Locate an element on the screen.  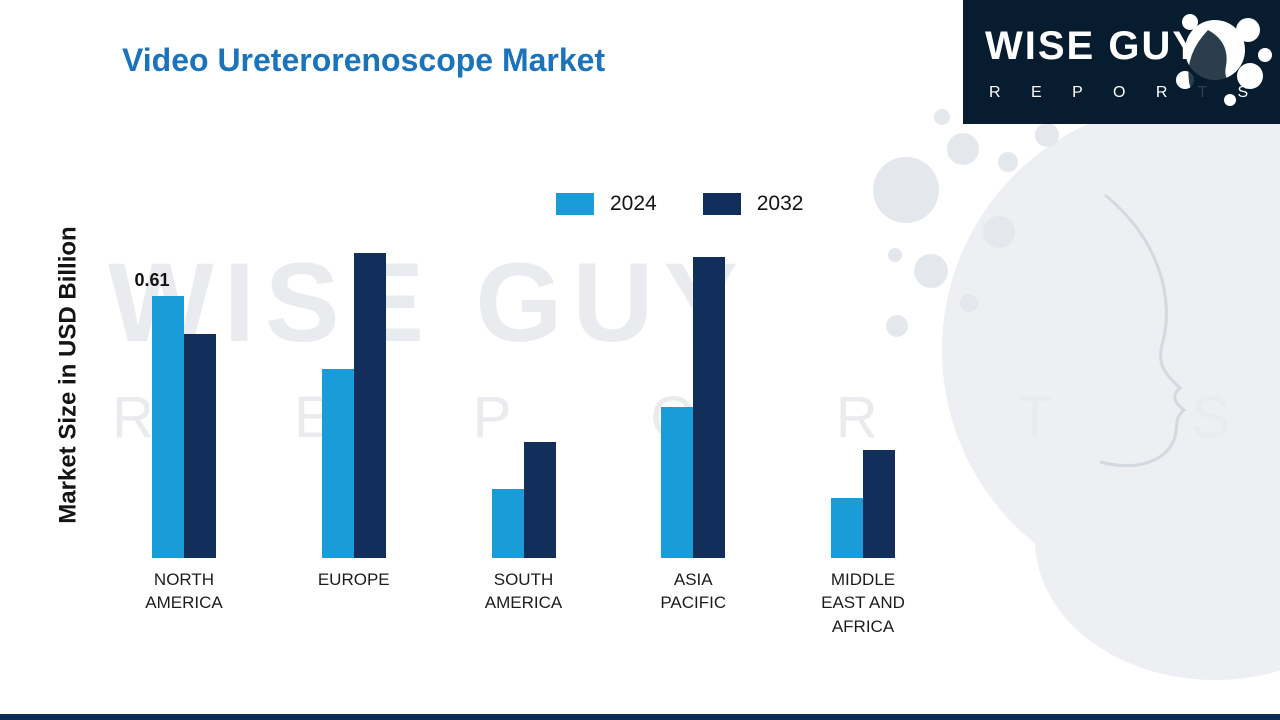
legend-item-2024: 2024 is located at coordinates (606, 204).